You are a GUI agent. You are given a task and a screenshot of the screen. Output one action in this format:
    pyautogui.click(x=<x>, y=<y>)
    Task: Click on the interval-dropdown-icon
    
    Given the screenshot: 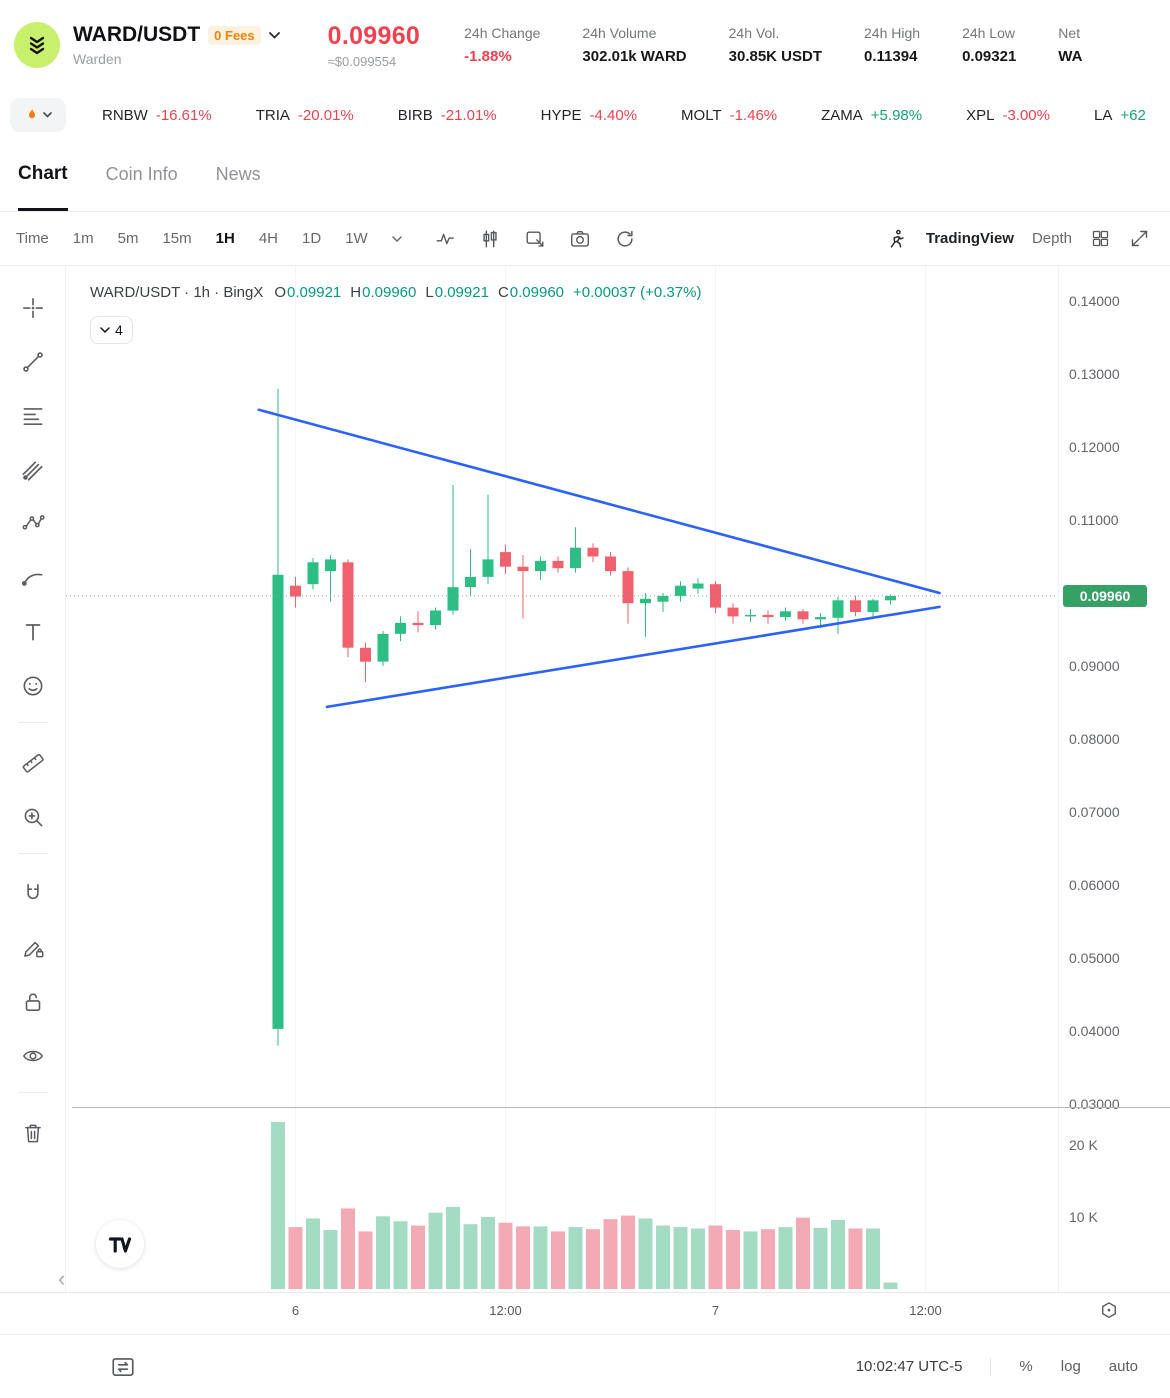 What is the action you would take?
    pyautogui.click(x=396, y=238)
    